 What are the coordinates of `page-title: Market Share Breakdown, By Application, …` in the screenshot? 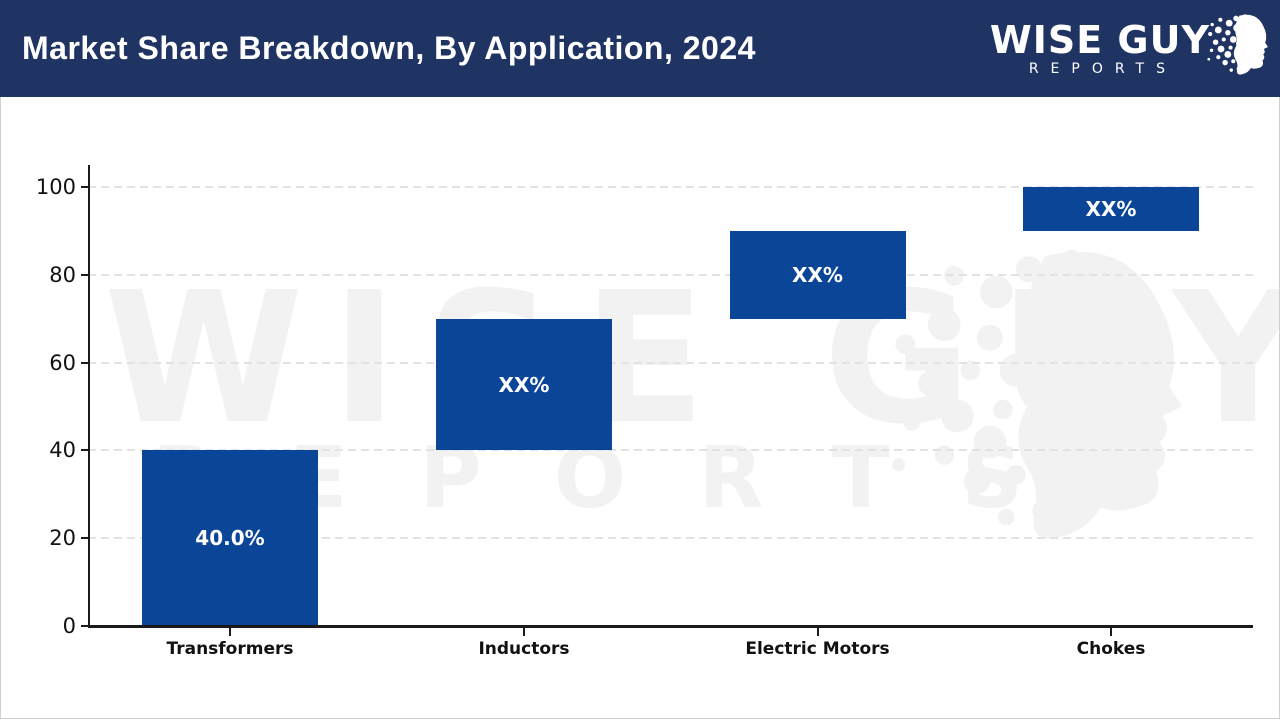 It's located at (389, 48).